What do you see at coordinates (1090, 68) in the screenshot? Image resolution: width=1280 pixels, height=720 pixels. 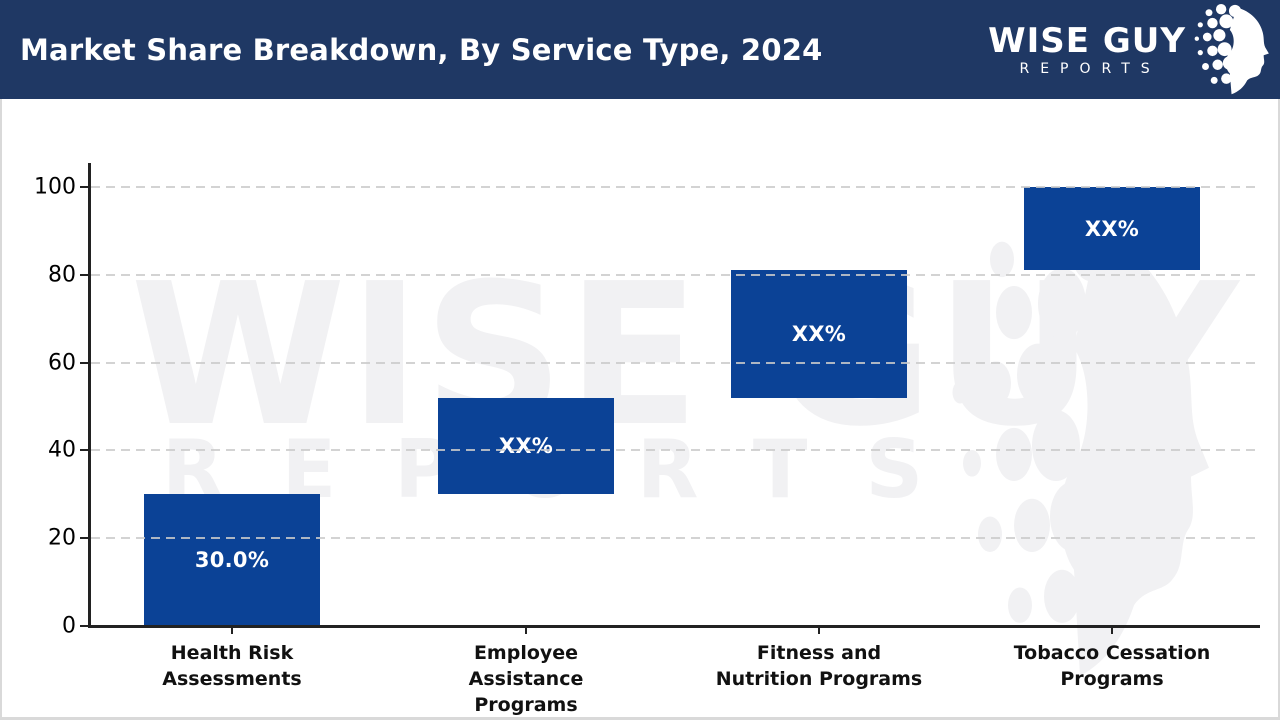 I see `logo-wordmark-line2: REPORTS` at bounding box center [1090, 68].